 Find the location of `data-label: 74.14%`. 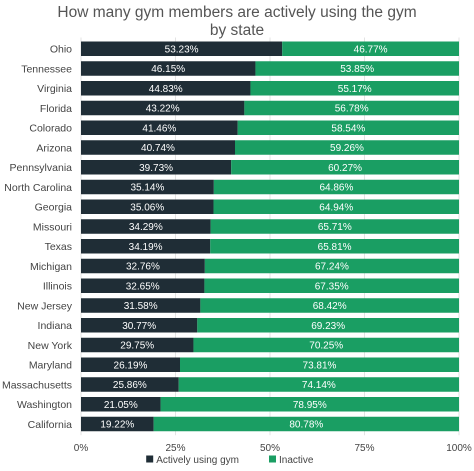

data-label: 74.14% is located at coordinates (319, 385).